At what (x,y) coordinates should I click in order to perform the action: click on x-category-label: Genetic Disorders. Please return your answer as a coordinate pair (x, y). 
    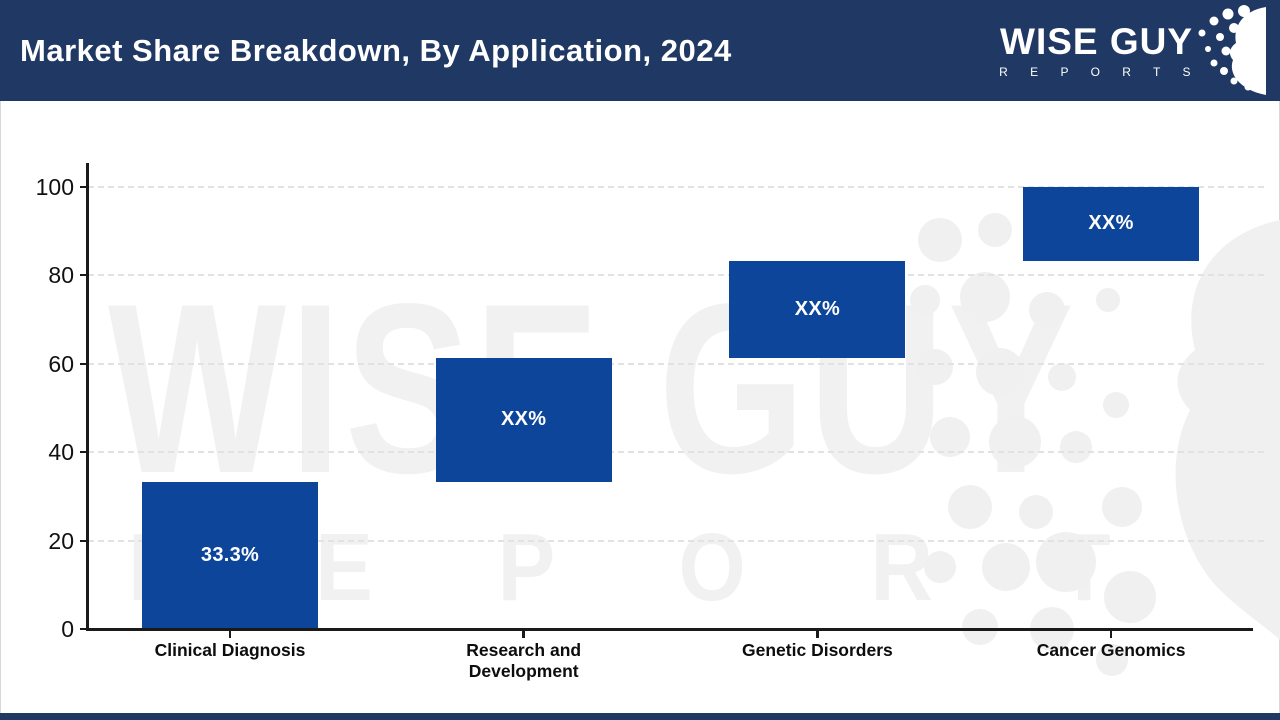
    Looking at the image, I should click on (817, 650).